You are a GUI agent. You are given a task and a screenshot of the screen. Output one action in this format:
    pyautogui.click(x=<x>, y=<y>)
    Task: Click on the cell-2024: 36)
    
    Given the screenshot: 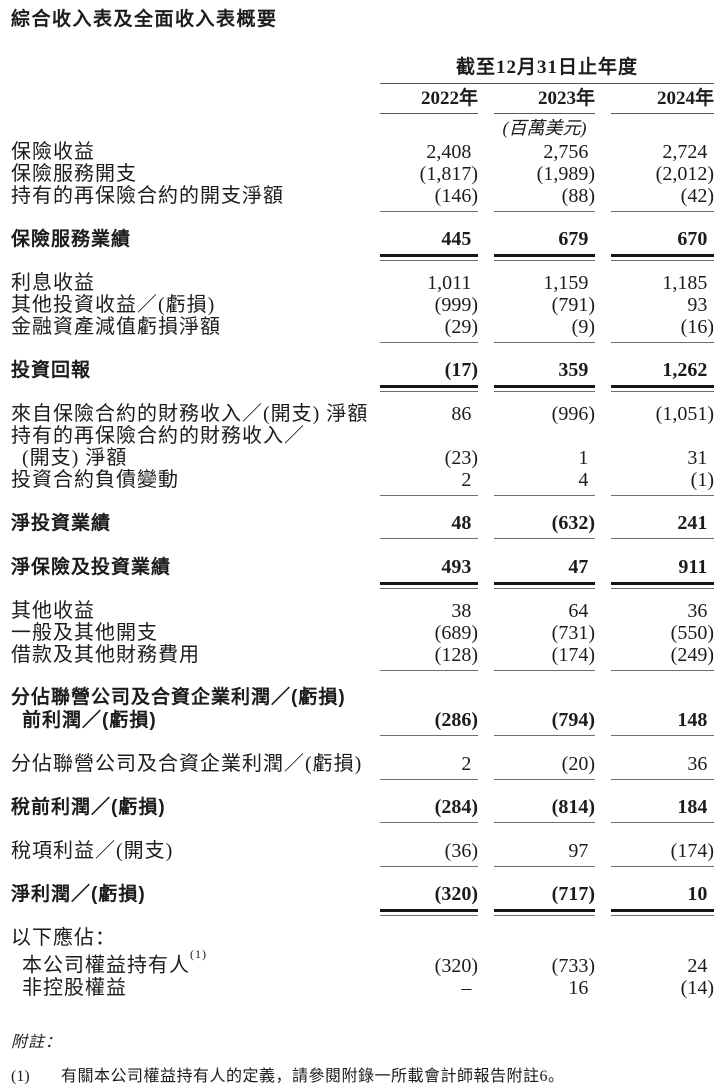 What is the action you would take?
    pyautogui.click(x=662, y=766)
    